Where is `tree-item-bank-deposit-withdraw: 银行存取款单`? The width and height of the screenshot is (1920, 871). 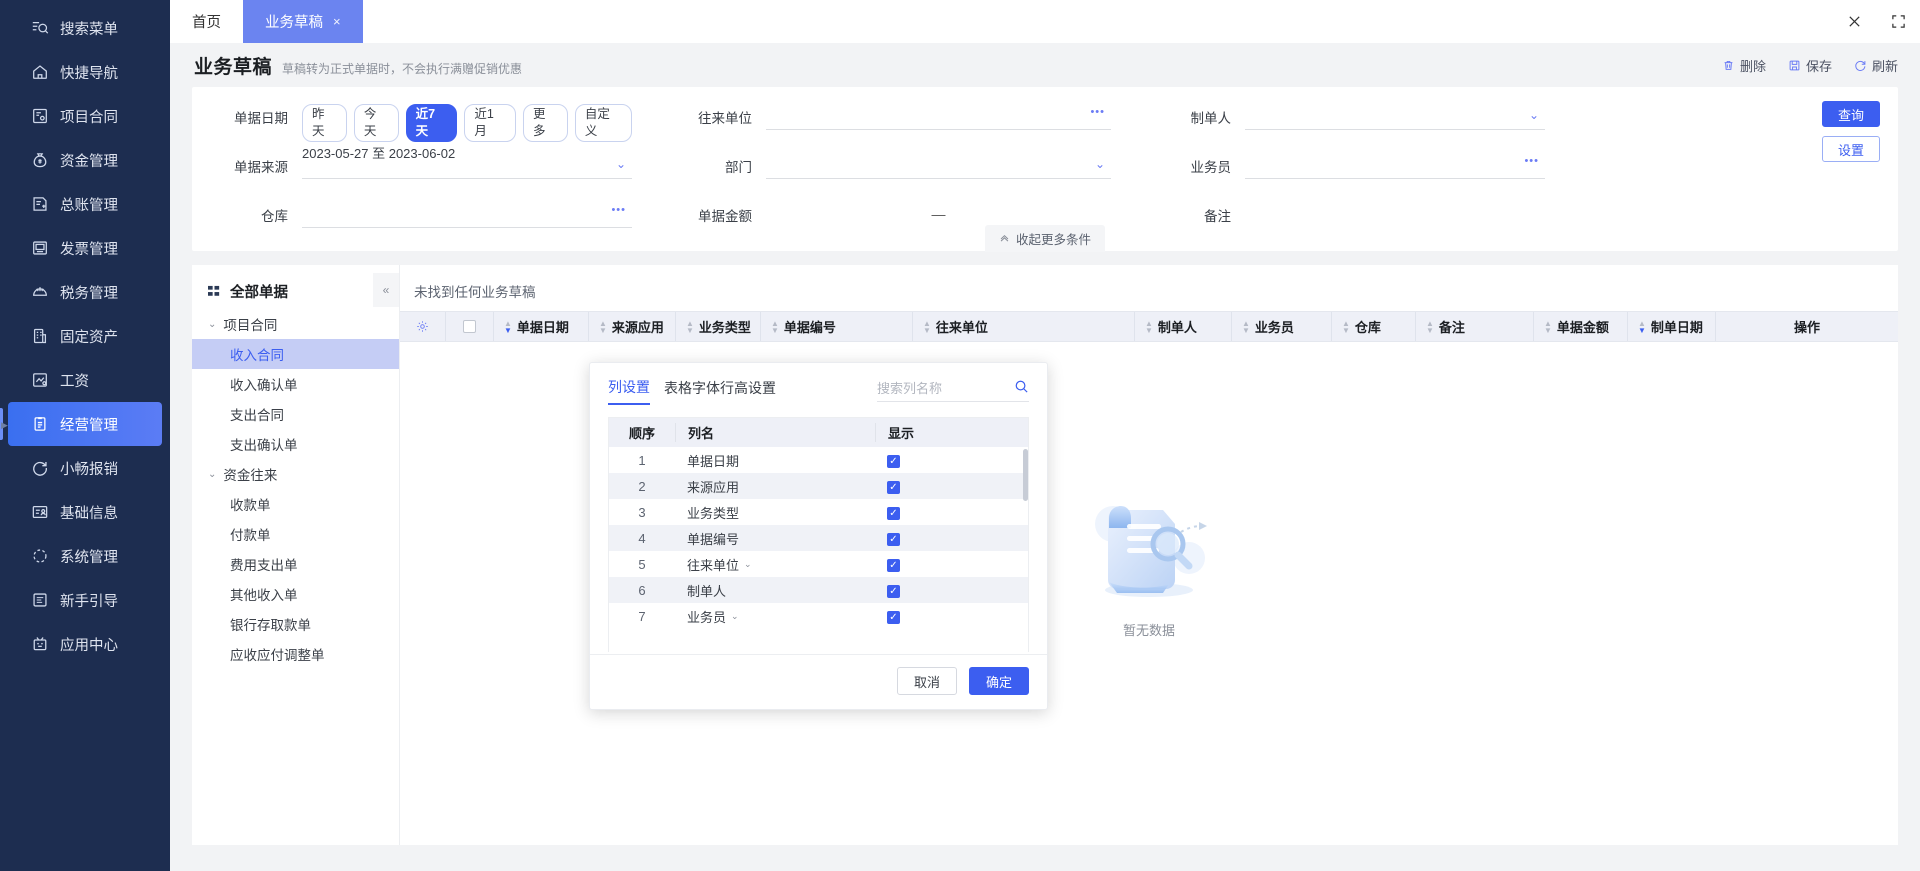
tree-item-bank-deposit-withdraw: 银行存取款单 is located at coordinates (295, 624).